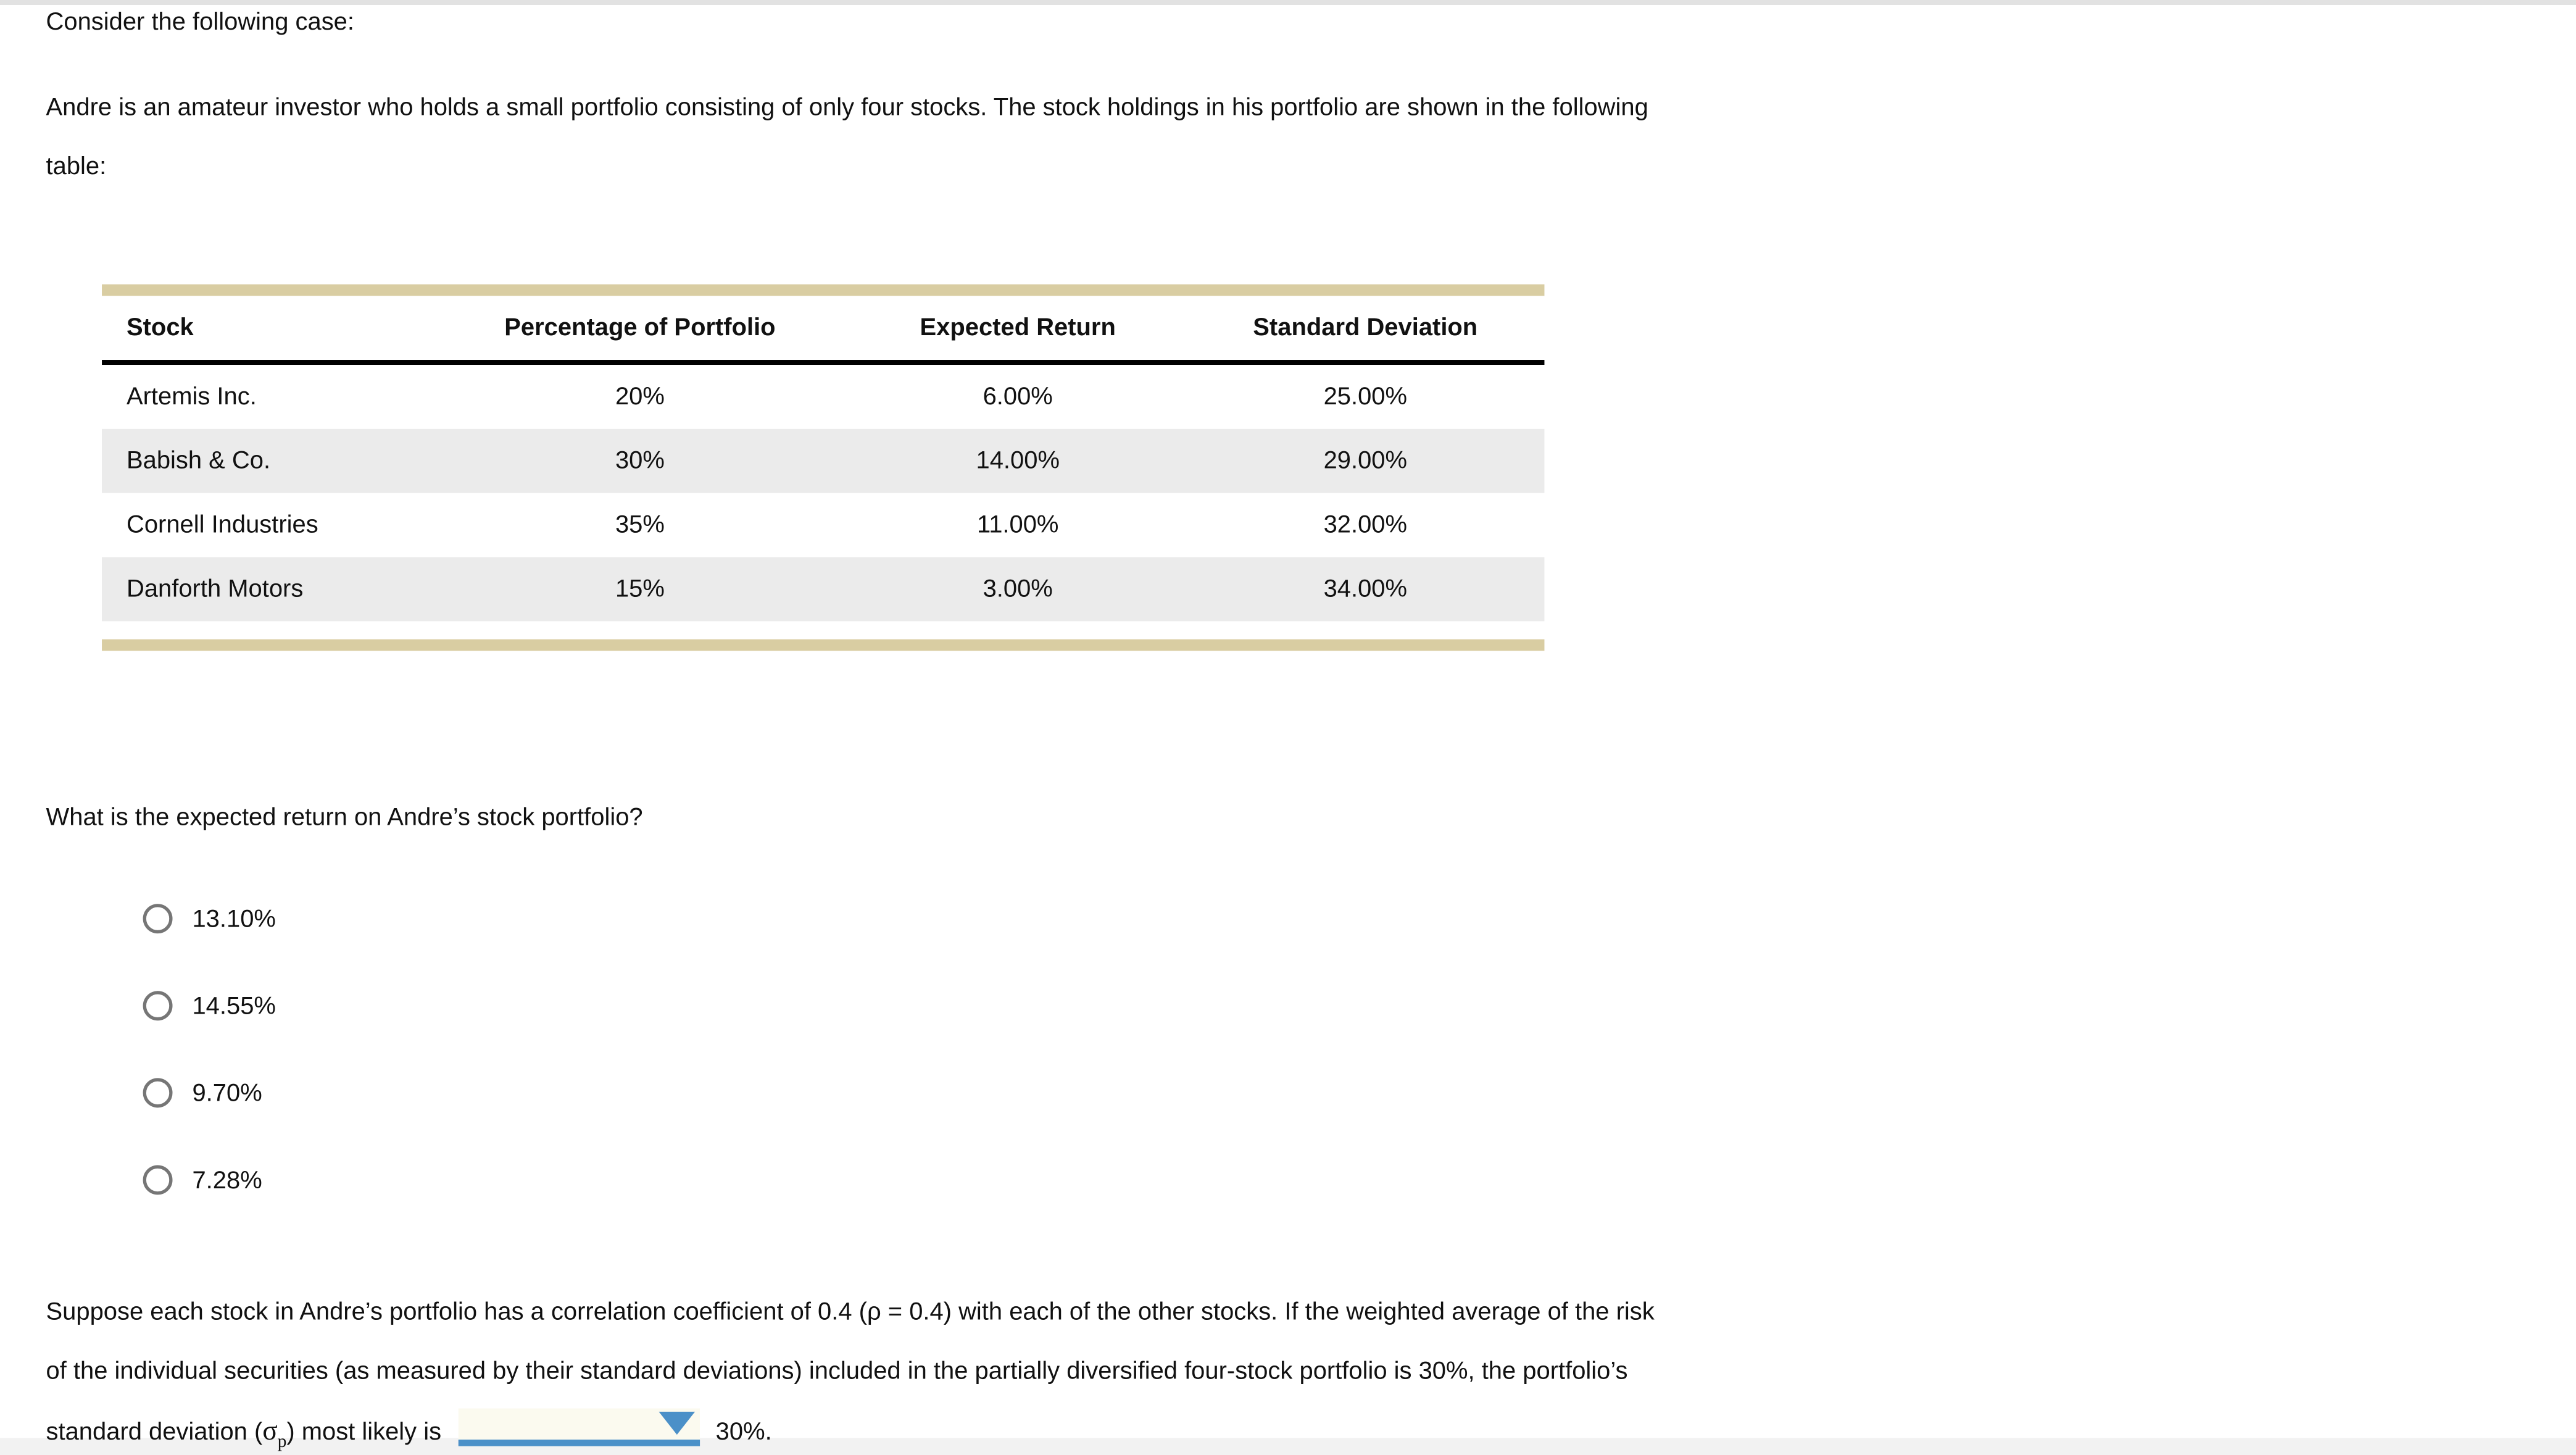 The height and width of the screenshot is (1455, 2576). I want to click on intro-line: table:, so click(76, 166).